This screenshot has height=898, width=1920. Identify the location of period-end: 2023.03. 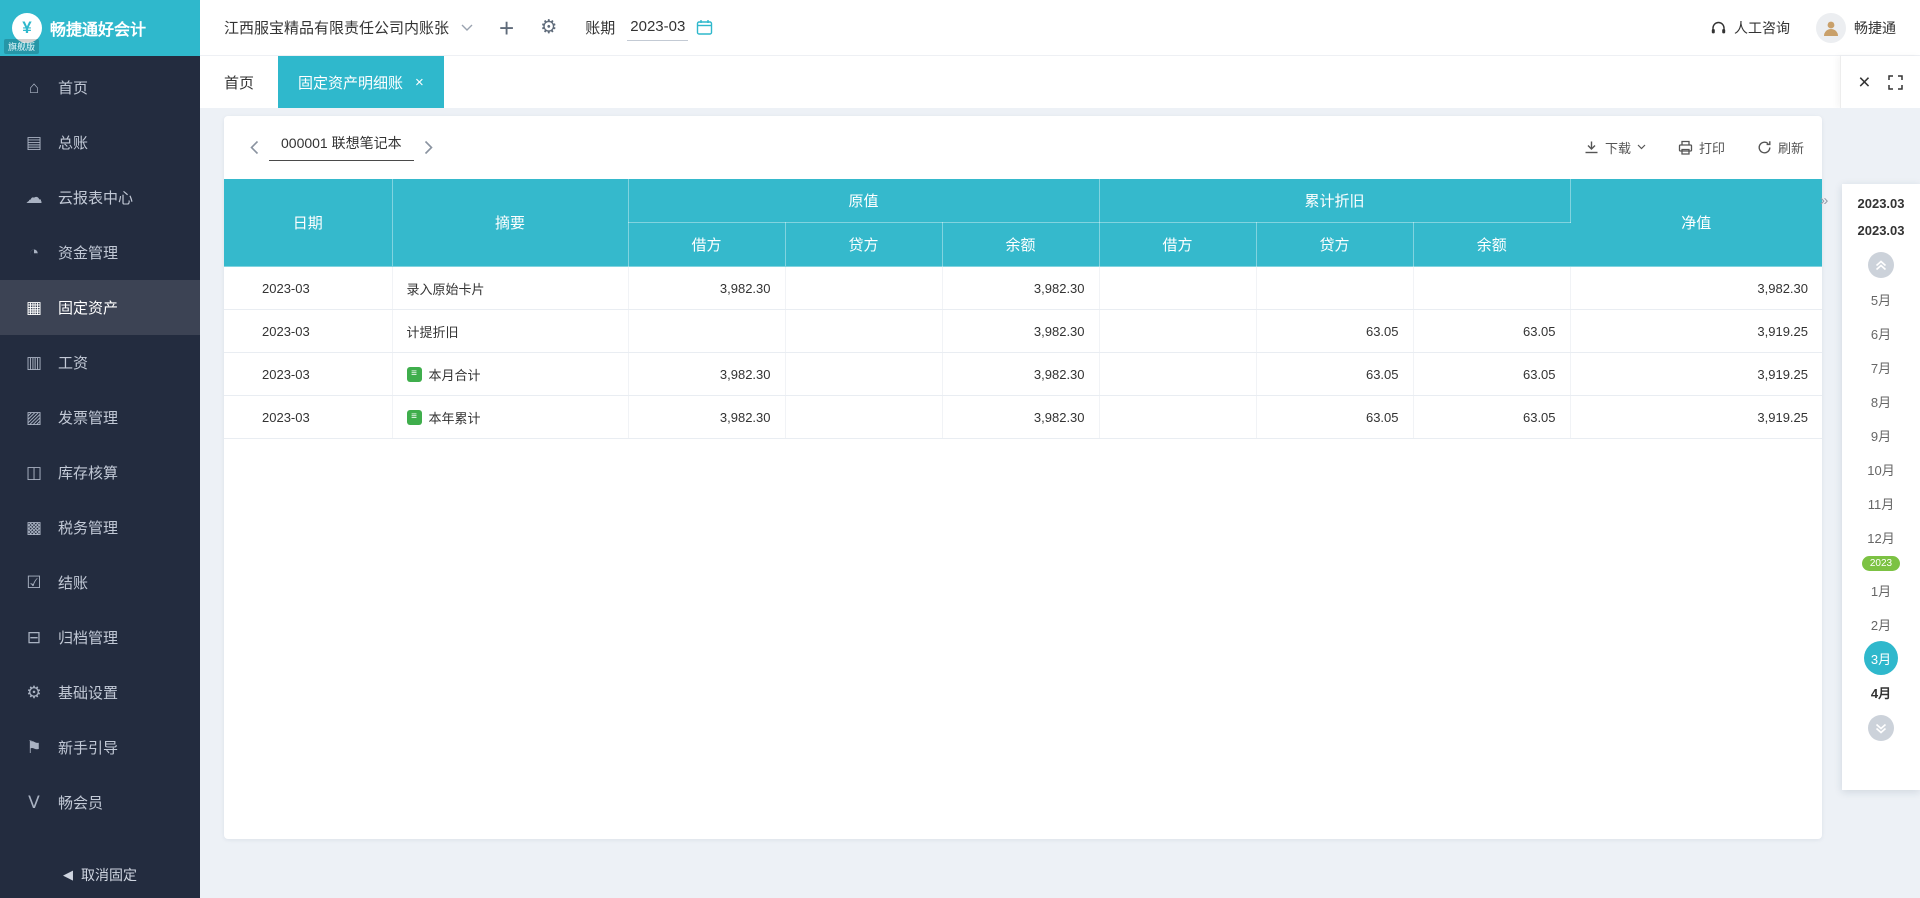
(1881, 230).